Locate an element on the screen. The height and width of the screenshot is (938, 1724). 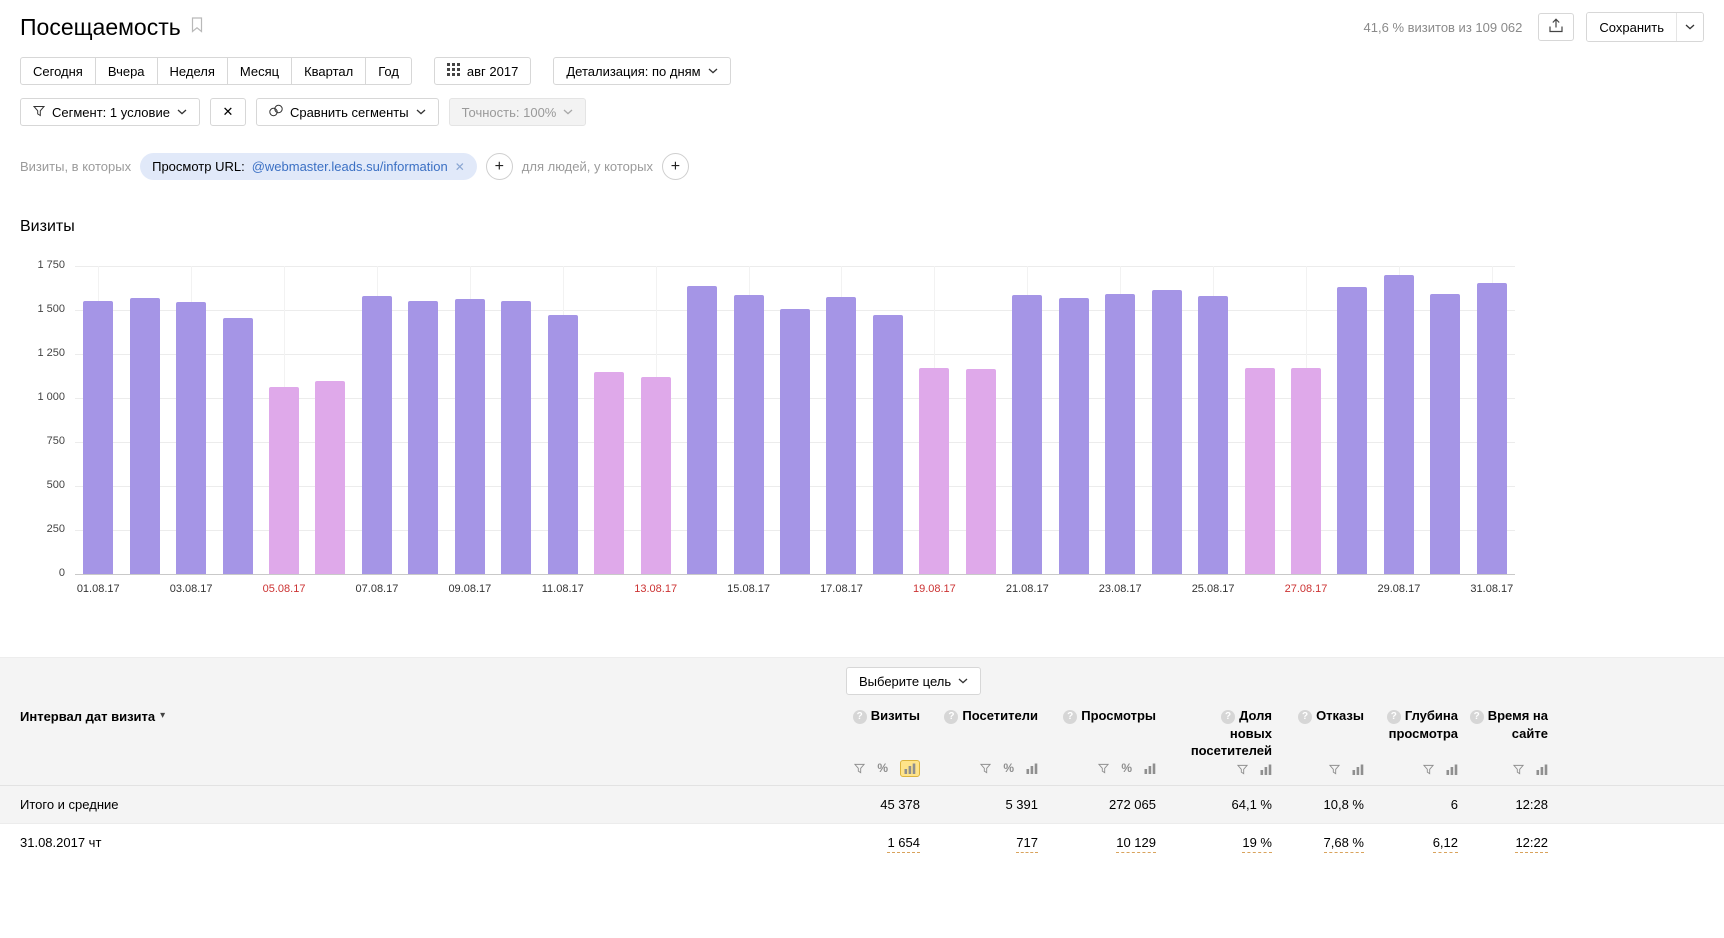
date-interval-column-header: Интервал дат визита is located at coordinates (88, 716).